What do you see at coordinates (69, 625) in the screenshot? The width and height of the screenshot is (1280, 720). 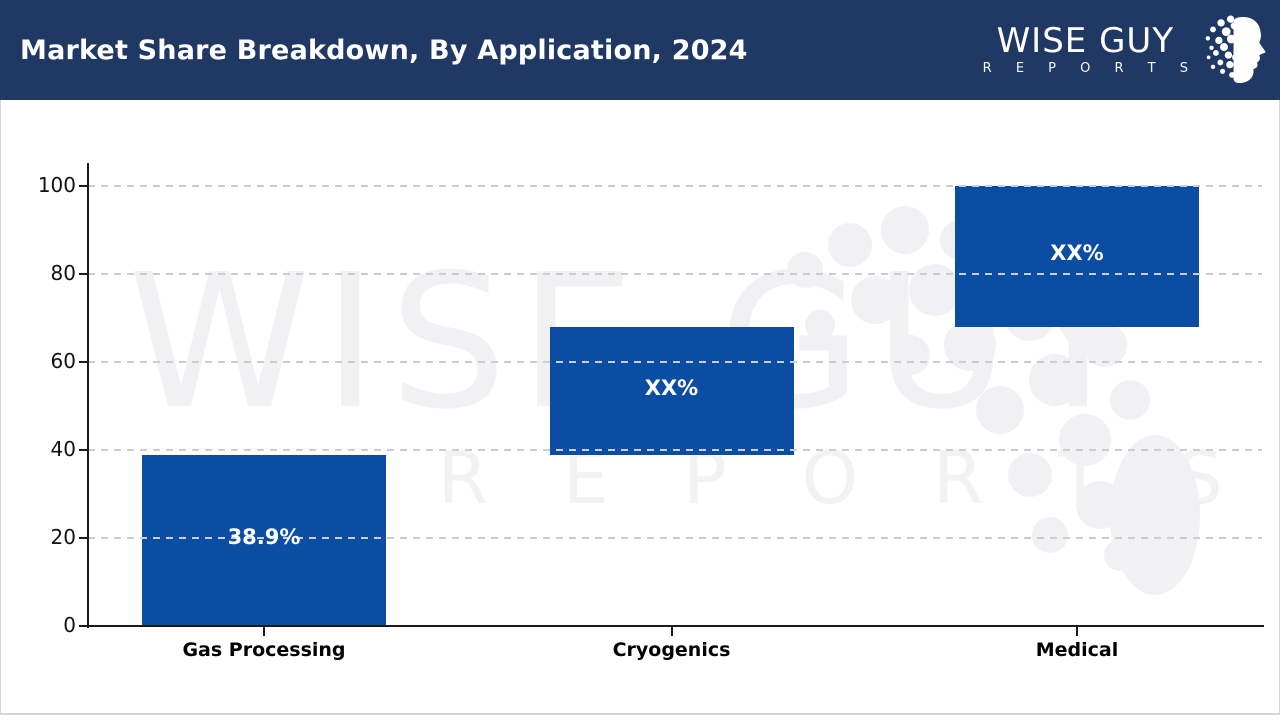 I see `y-tick-label: 0` at bounding box center [69, 625].